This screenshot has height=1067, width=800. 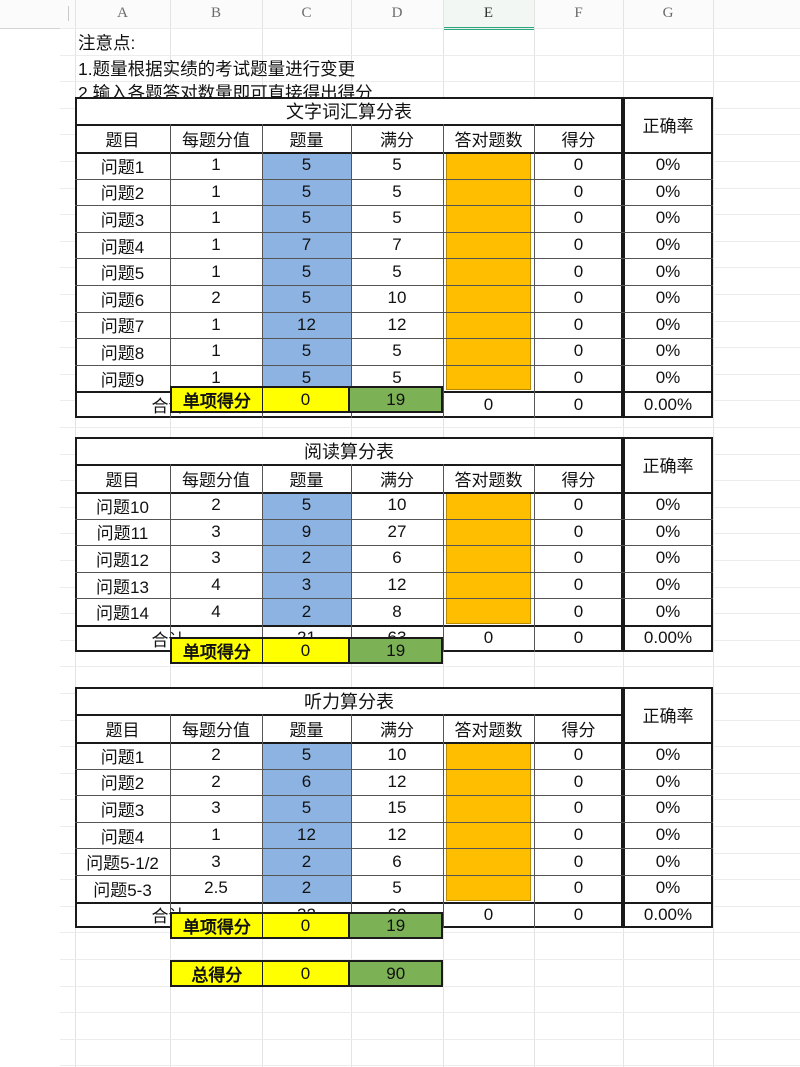 What do you see at coordinates (122, 890) in the screenshot?
I see `cell-question-name: 问题5-3` at bounding box center [122, 890].